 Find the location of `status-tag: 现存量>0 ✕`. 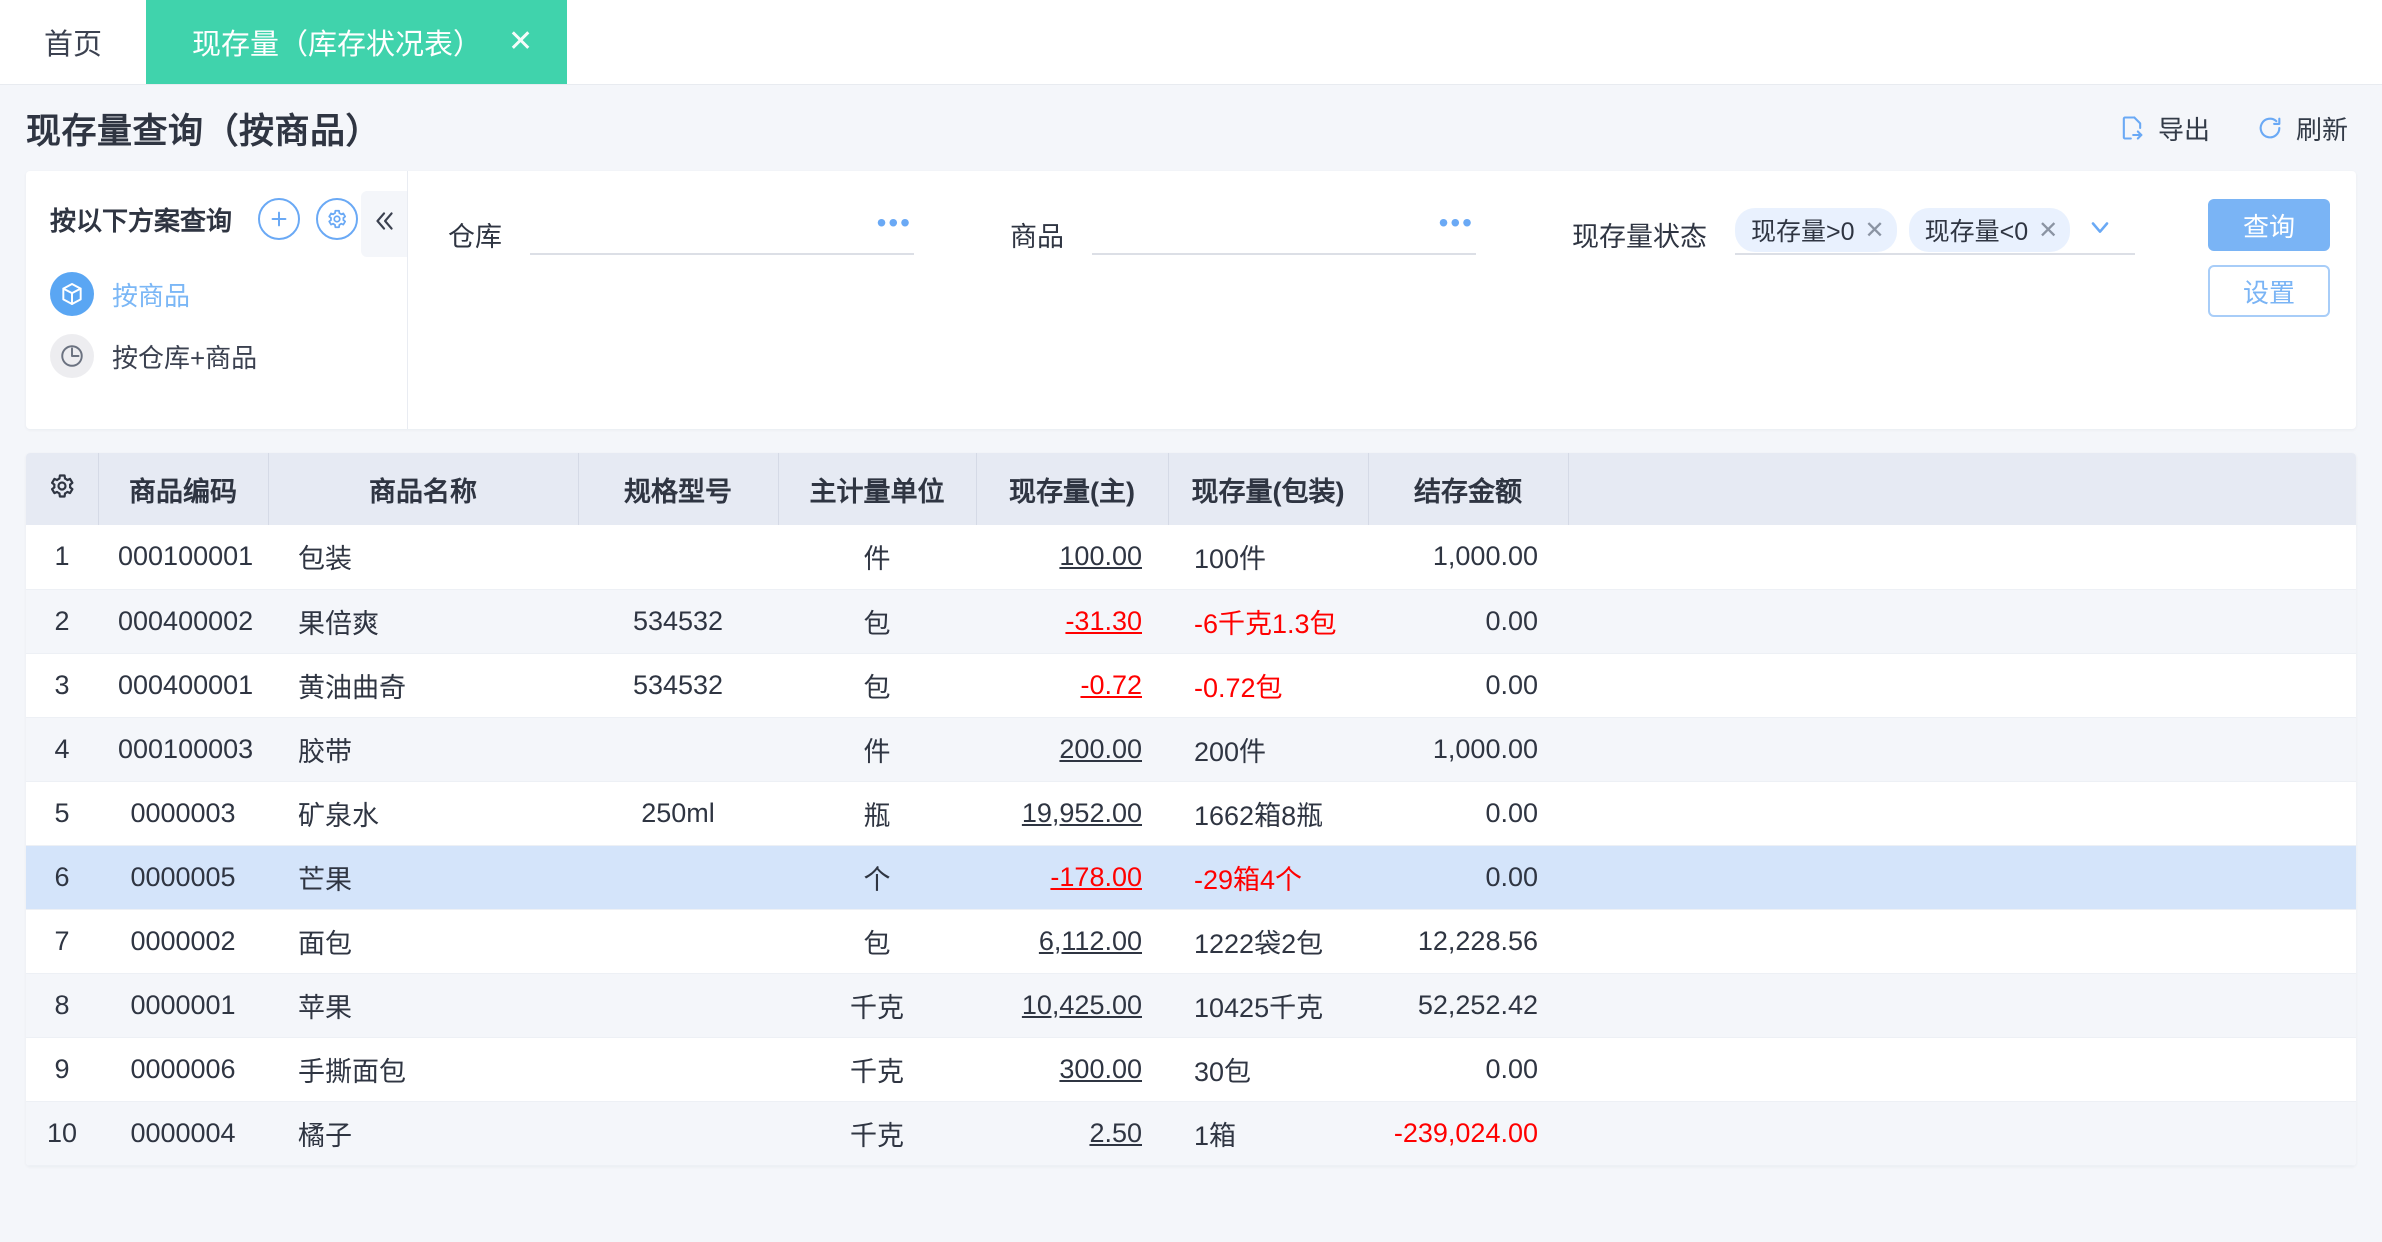

status-tag: 现存量>0 ✕ is located at coordinates (1816, 230).